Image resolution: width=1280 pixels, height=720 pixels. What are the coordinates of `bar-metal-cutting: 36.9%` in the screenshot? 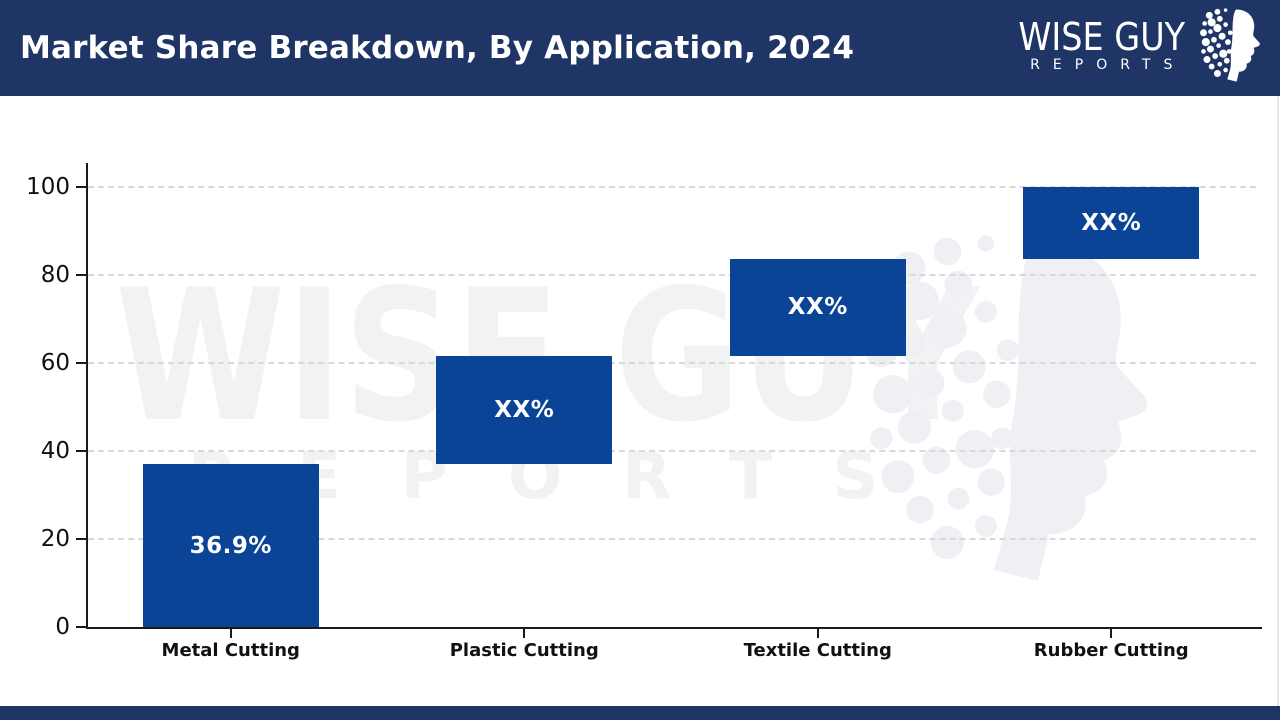 It's located at (230, 545).